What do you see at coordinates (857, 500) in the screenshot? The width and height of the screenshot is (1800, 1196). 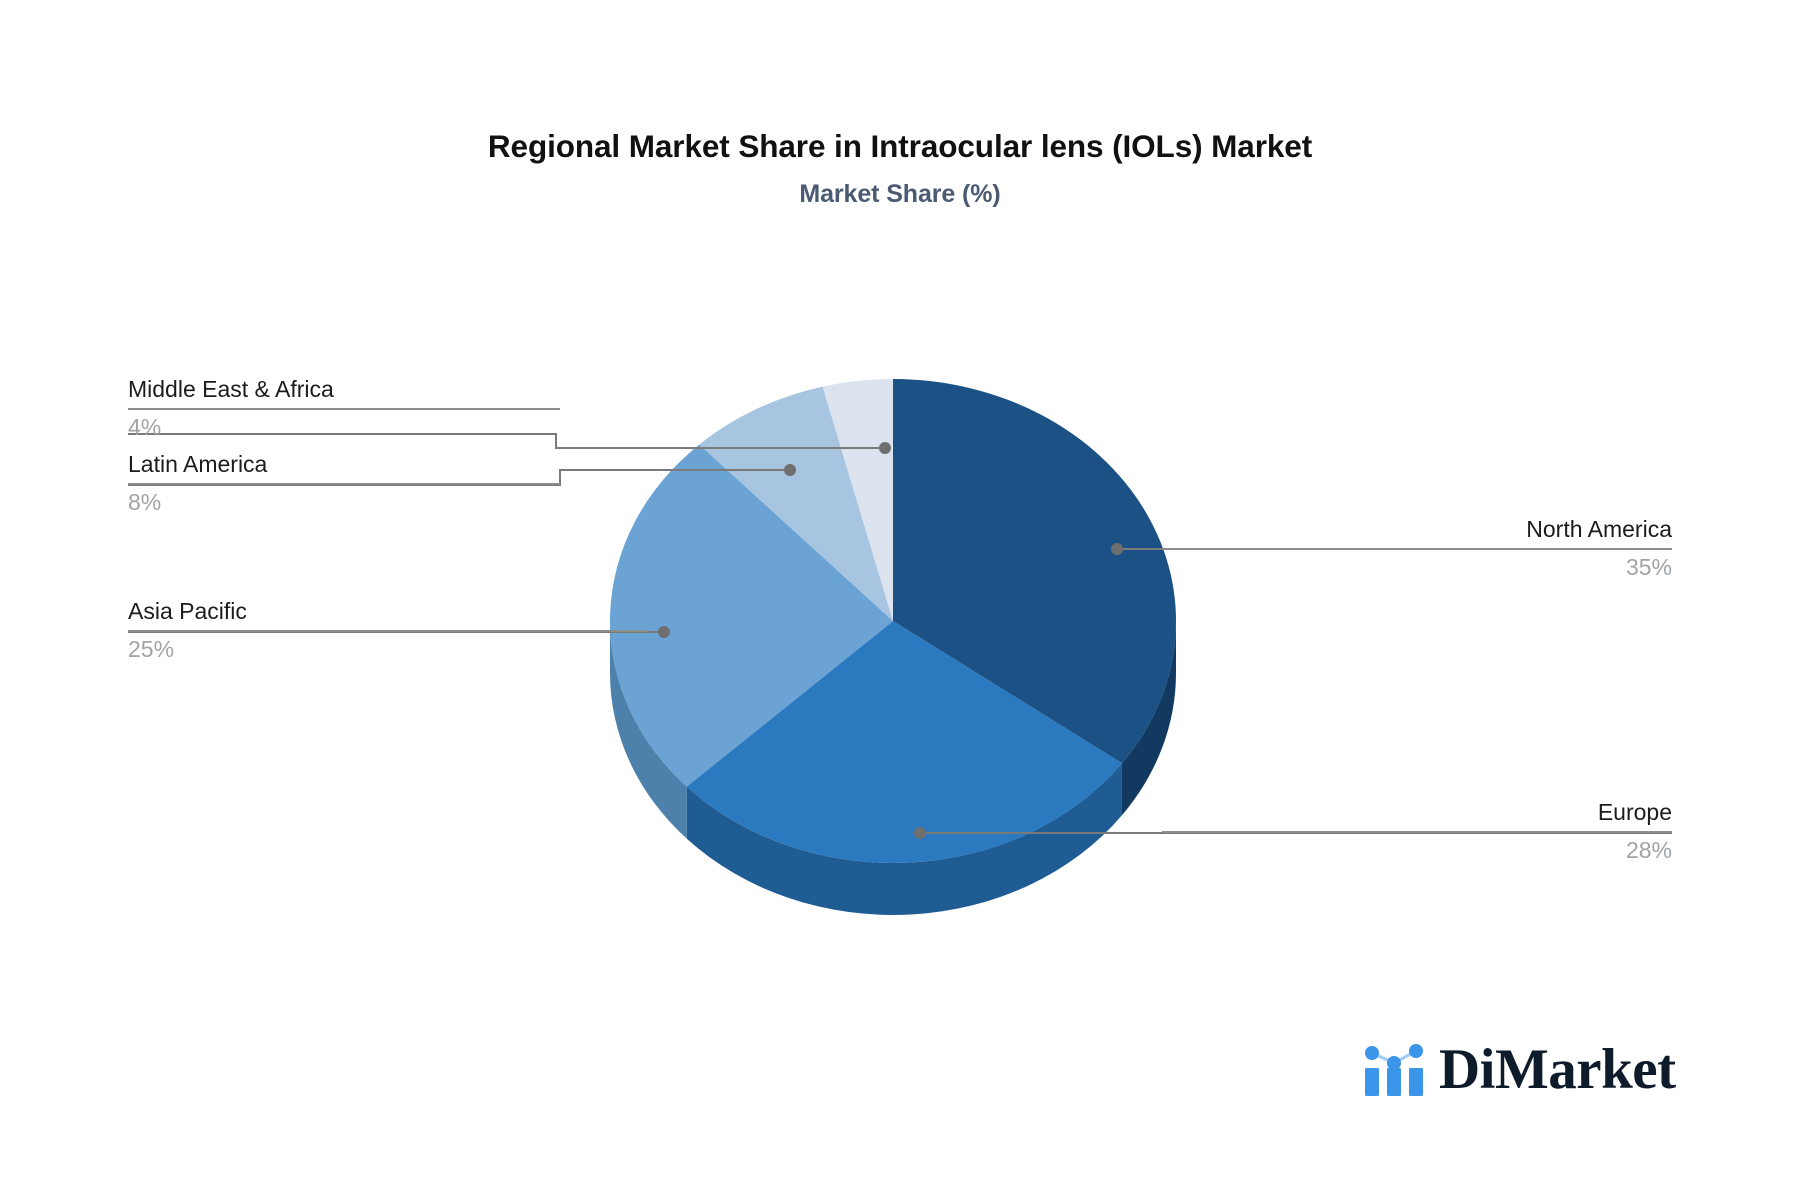 I see `pie-slice-middle-east-africa` at bounding box center [857, 500].